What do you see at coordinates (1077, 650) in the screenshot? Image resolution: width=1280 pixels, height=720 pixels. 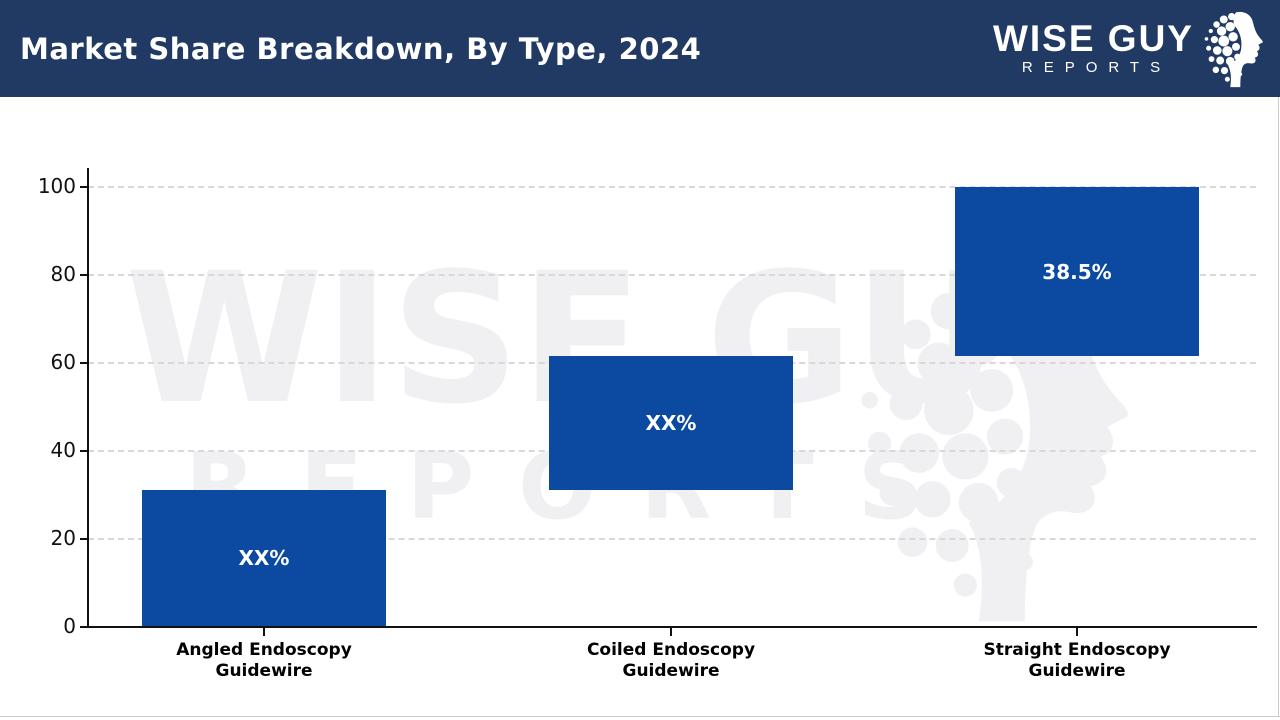 I see `x-category-label-line: Straight Endoscopy` at bounding box center [1077, 650].